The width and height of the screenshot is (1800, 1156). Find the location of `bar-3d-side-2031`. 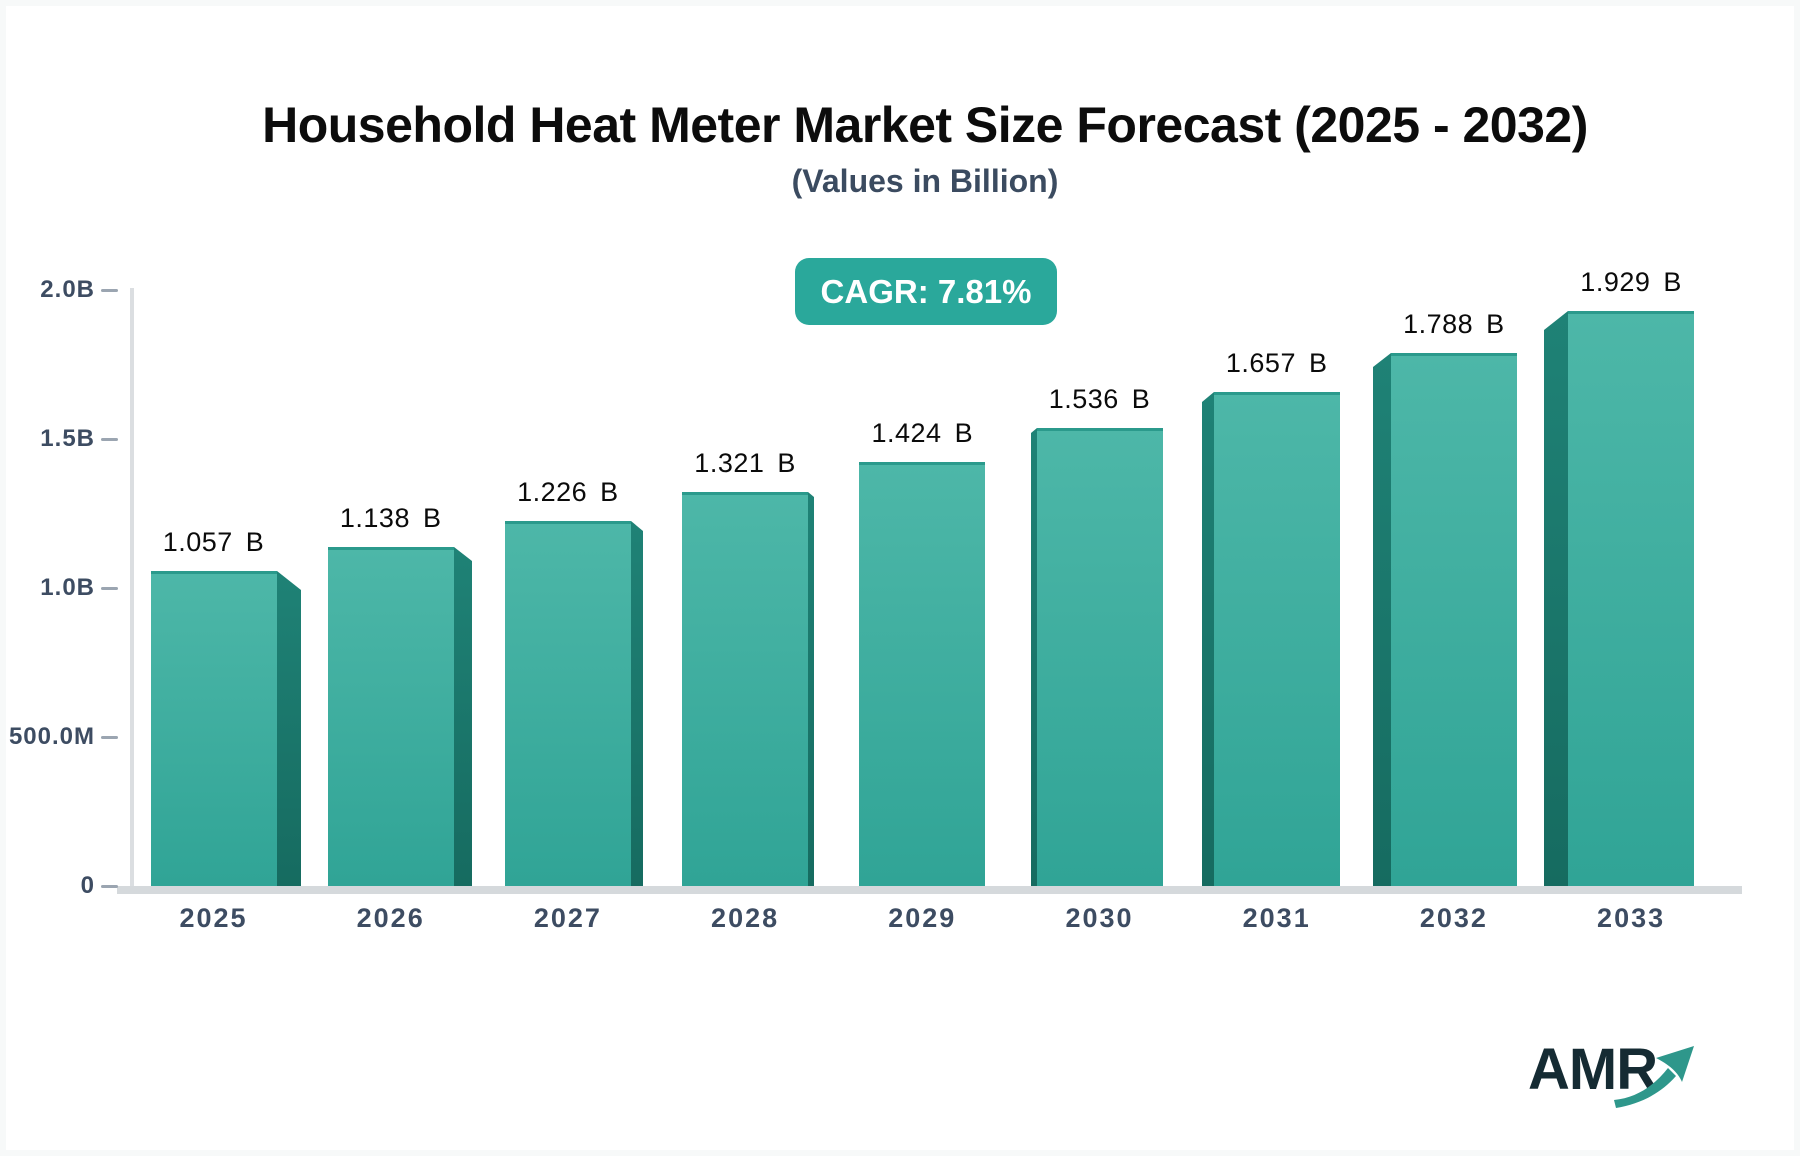

bar-3d-side-2031 is located at coordinates (1208, 639).